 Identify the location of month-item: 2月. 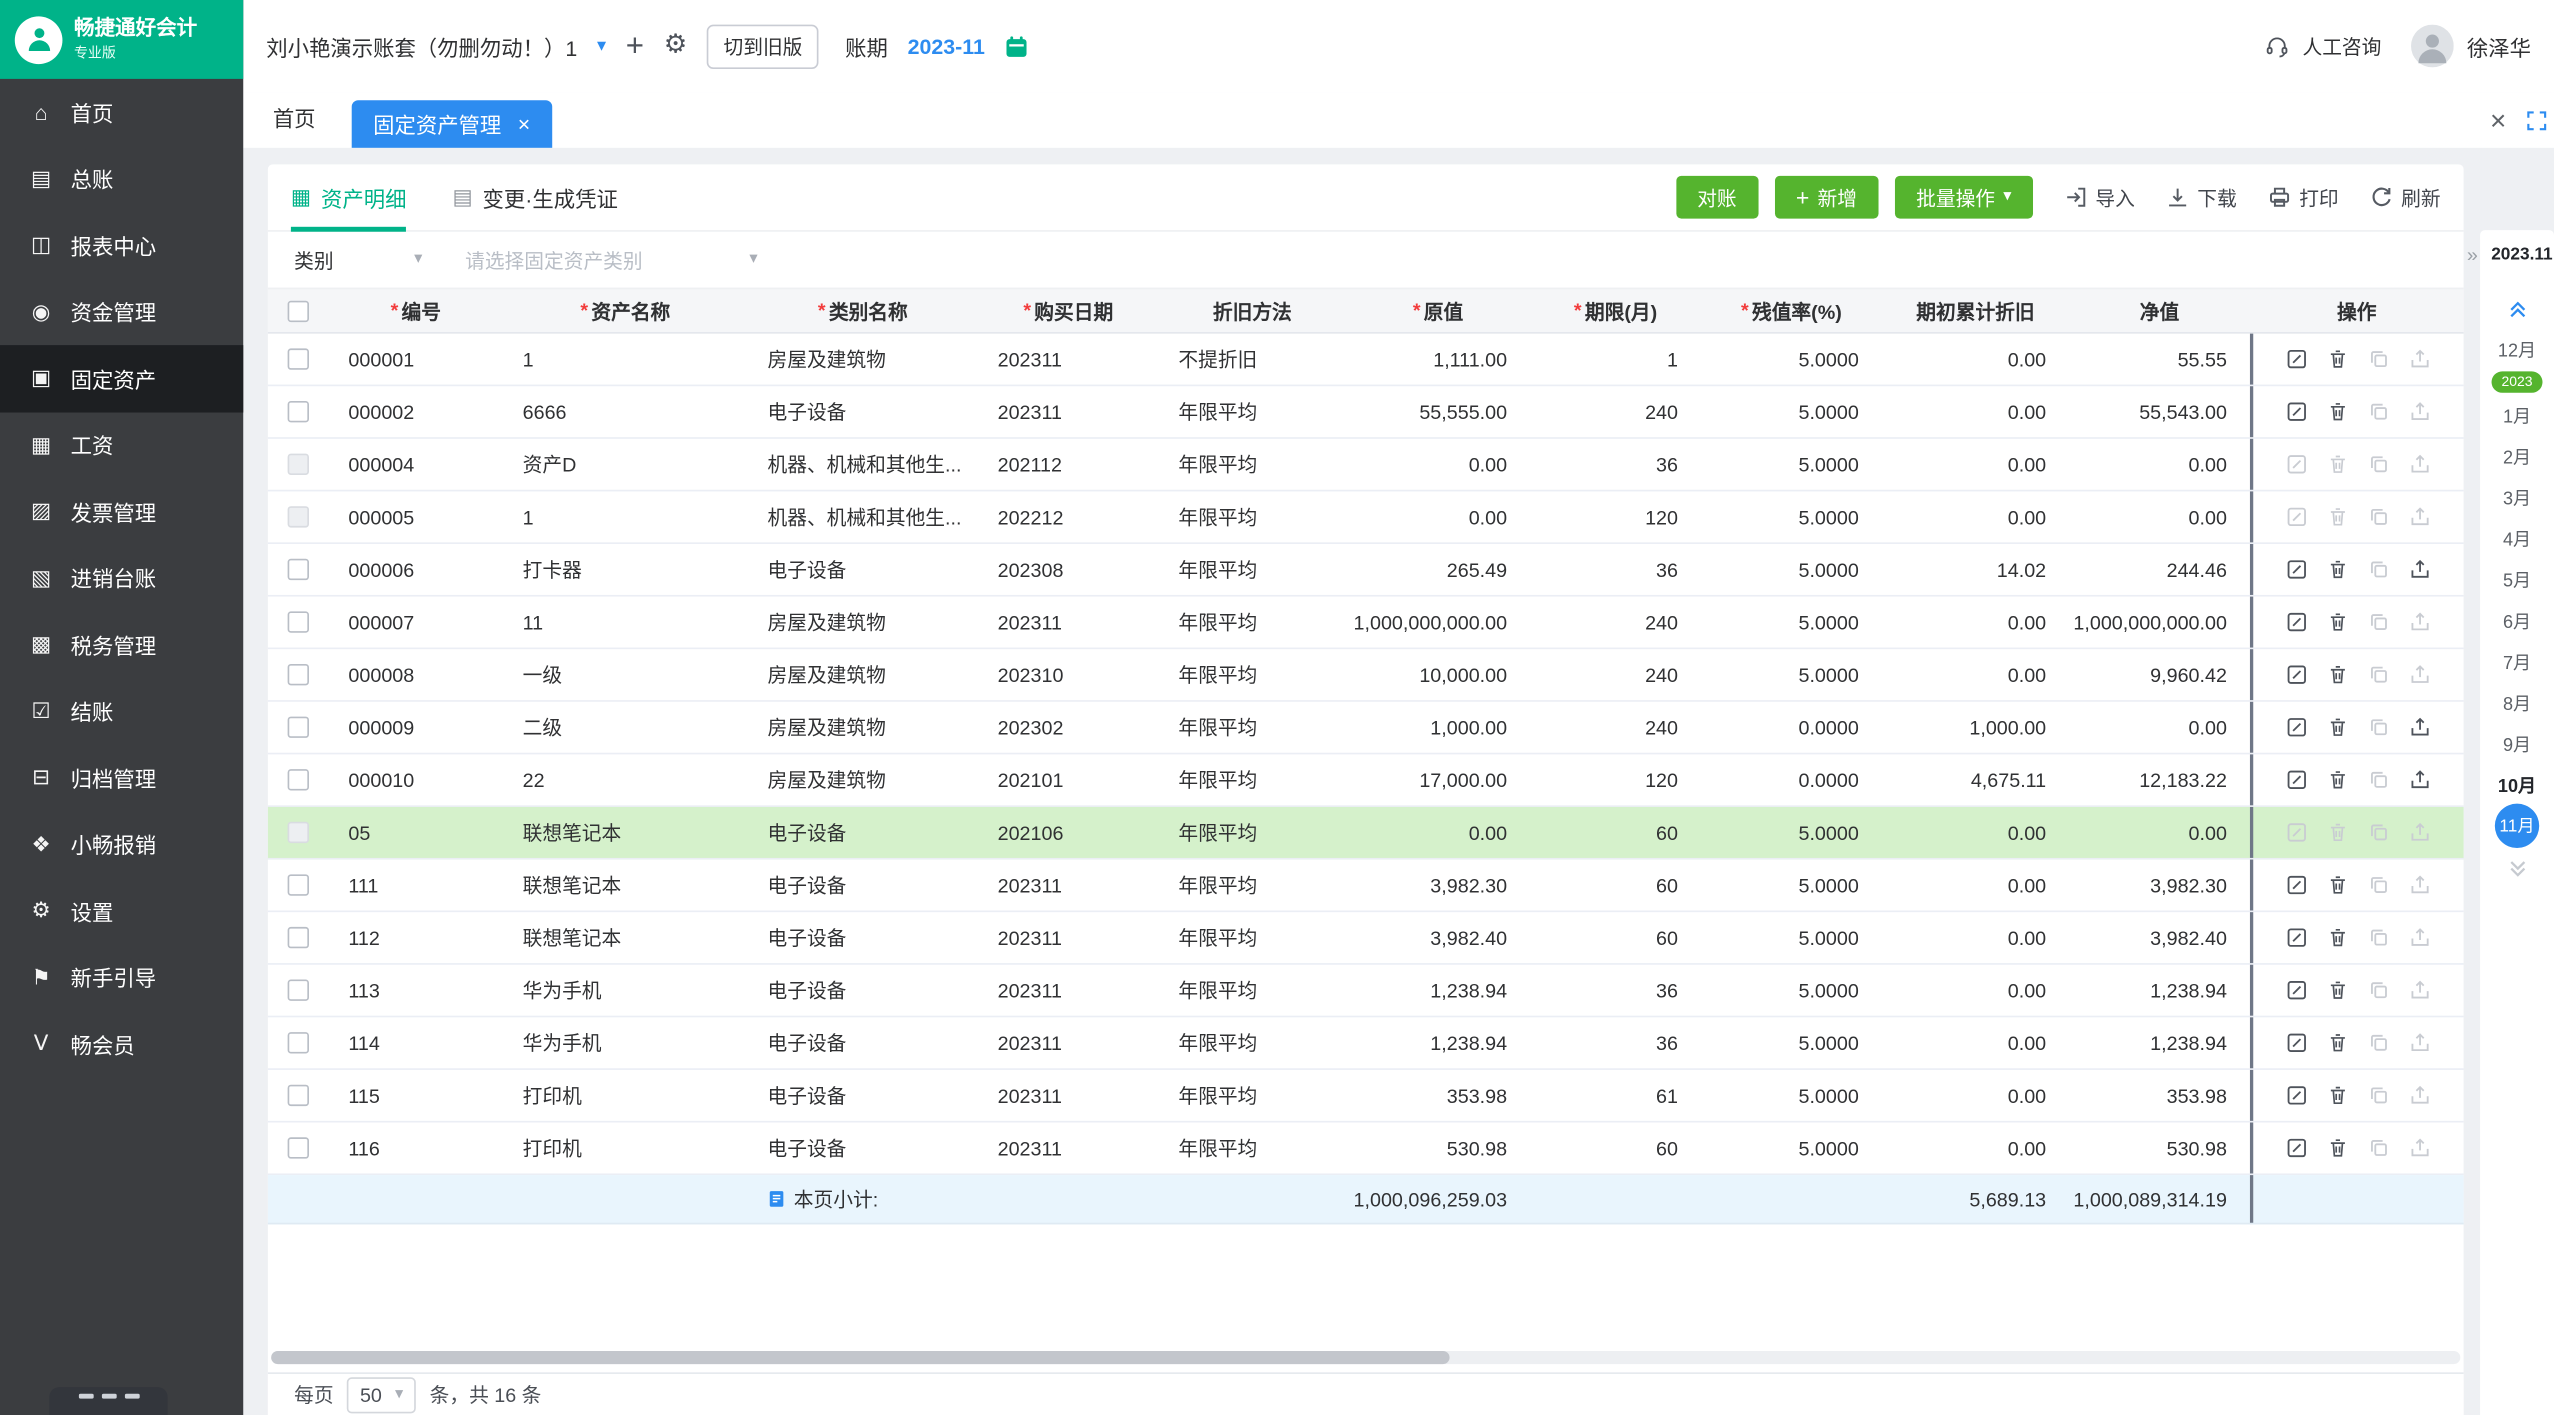
(2517, 457).